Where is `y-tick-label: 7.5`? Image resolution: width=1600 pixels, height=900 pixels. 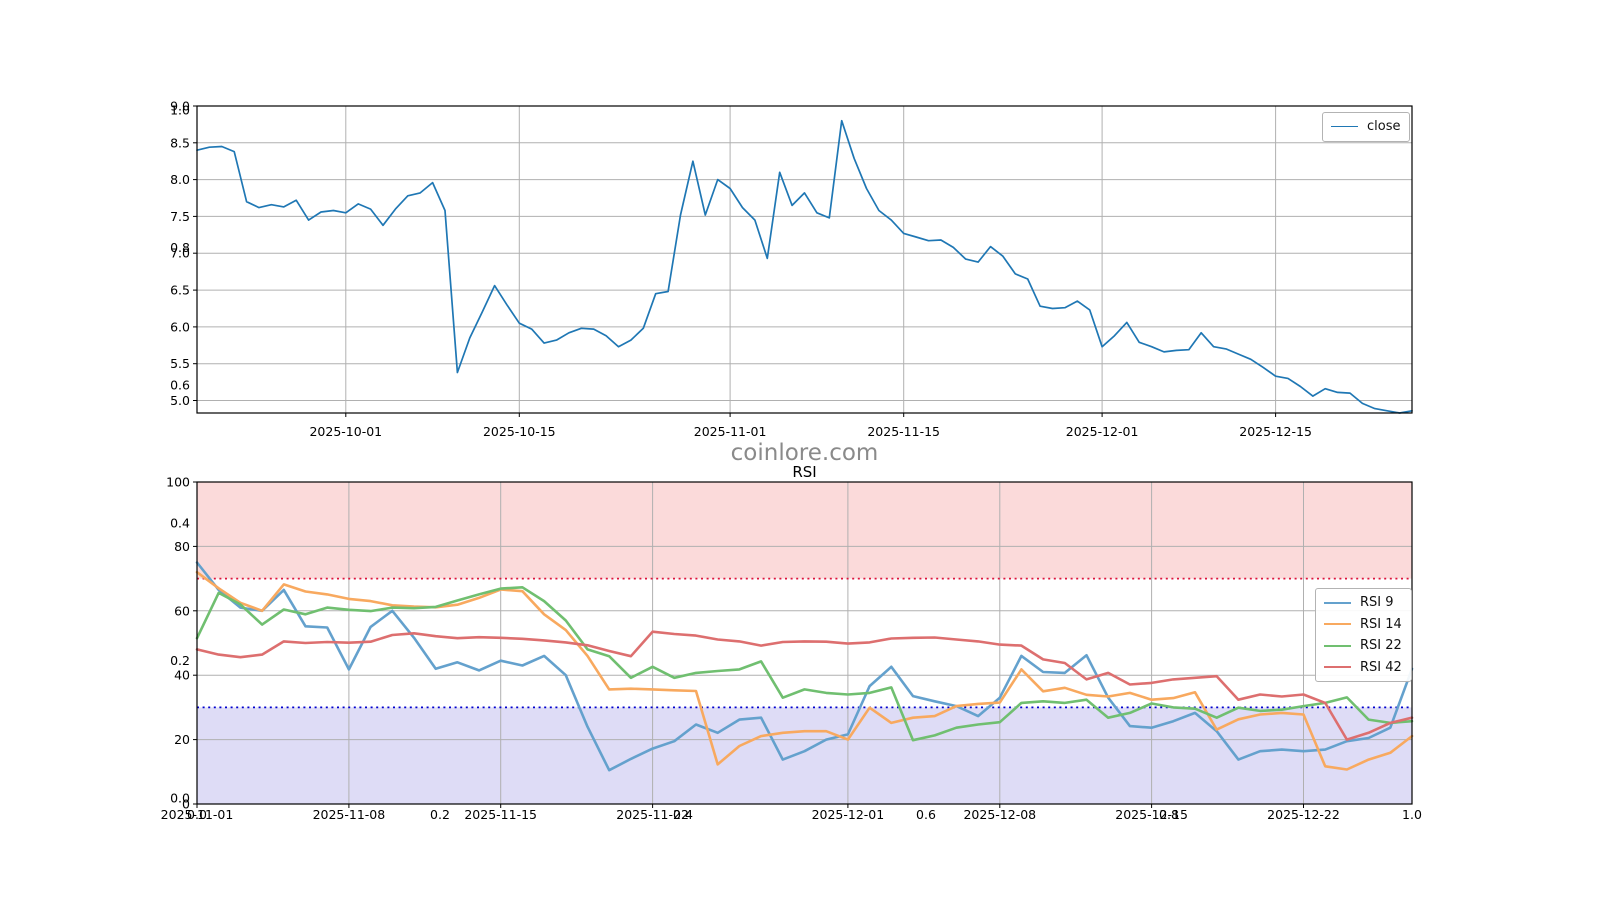
y-tick-label: 7.5 is located at coordinates (180, 216).